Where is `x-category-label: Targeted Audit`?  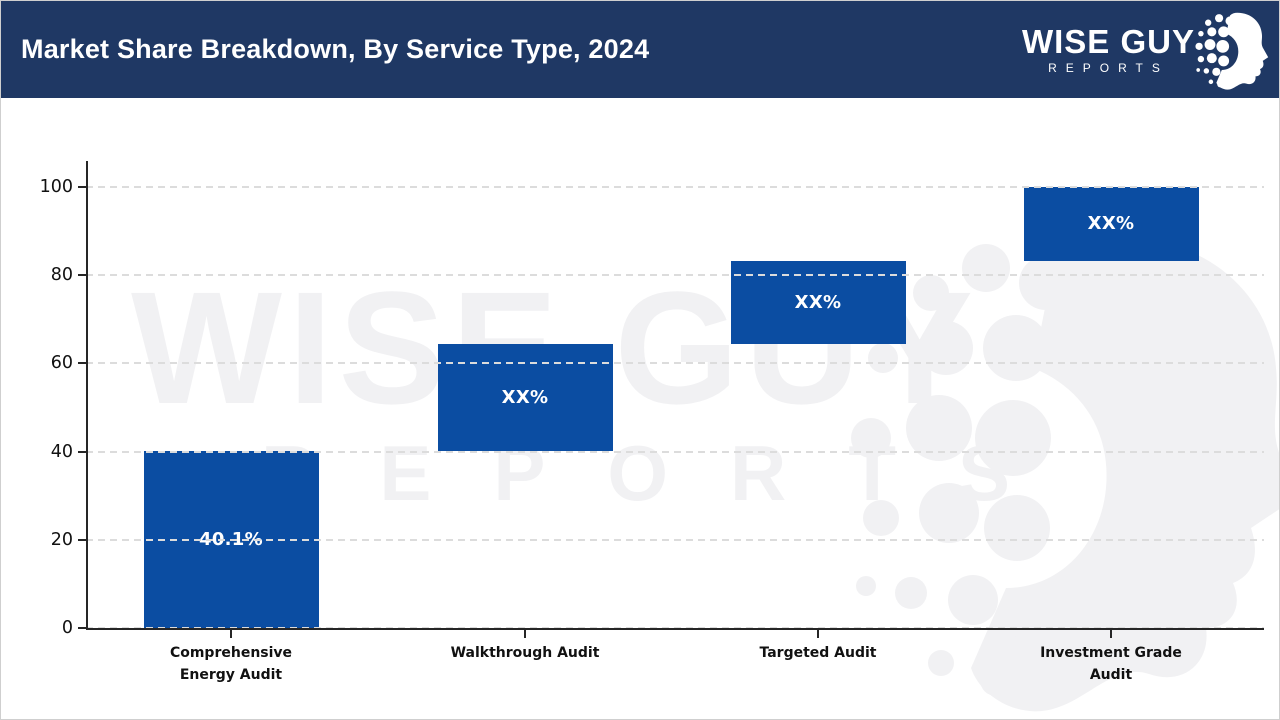
x-category-label: Targeted Audit is located at coordinates (818, 653).